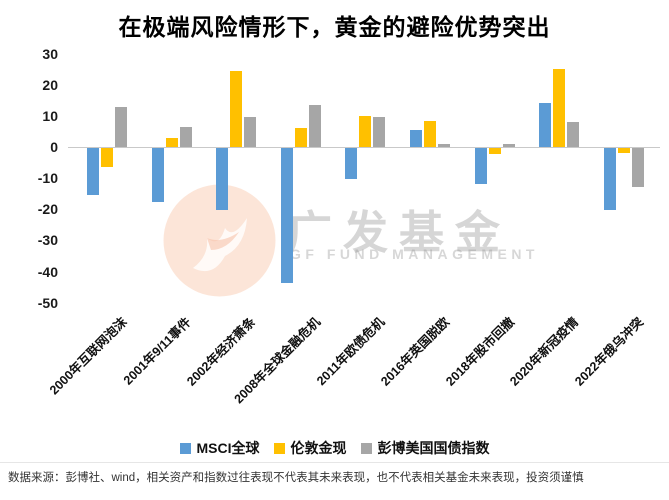 The height and width of the screenshot is (500, 669). What do you see at coordinates (508, 145) in the screenshot?
I see `bar-彭博美国国债指数-2018年股市回撤` at bounding box center [508, 145].